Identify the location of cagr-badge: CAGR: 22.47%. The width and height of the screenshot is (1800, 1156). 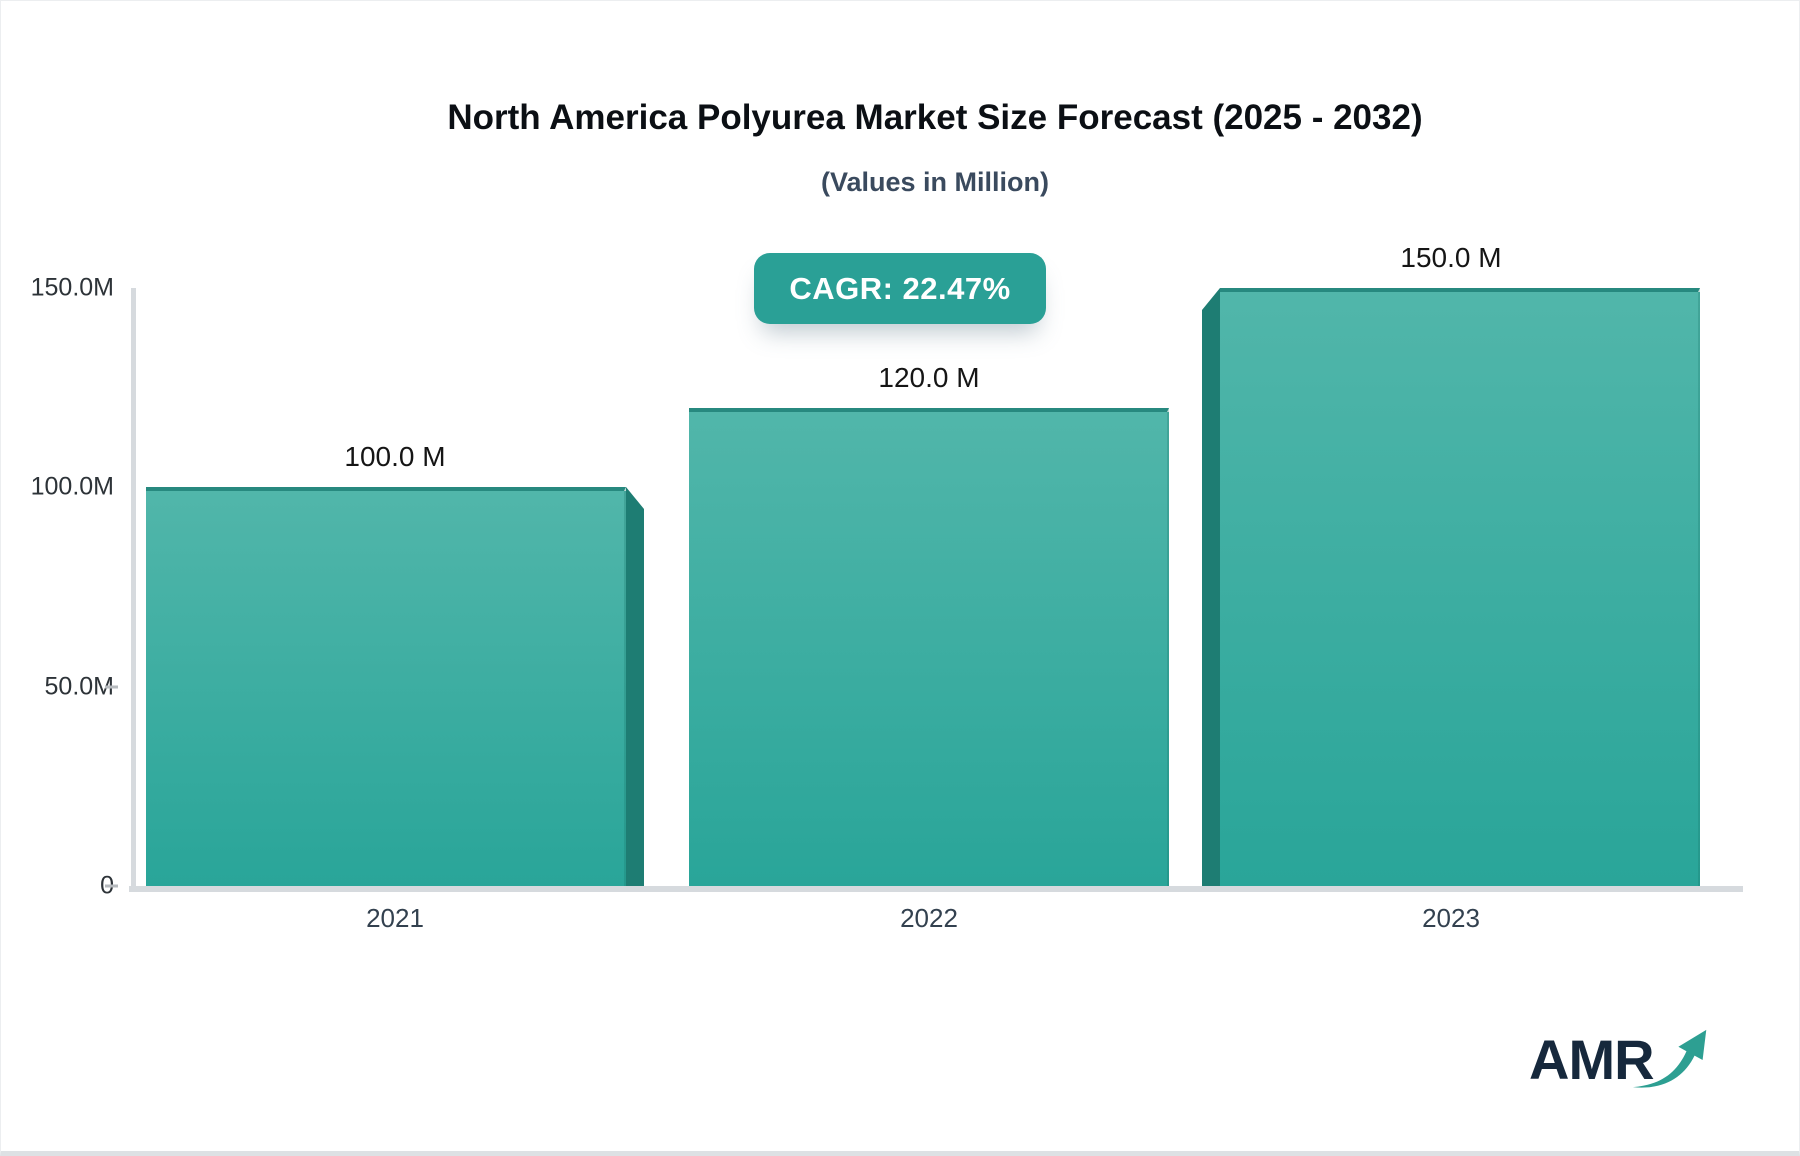
(900, 288).